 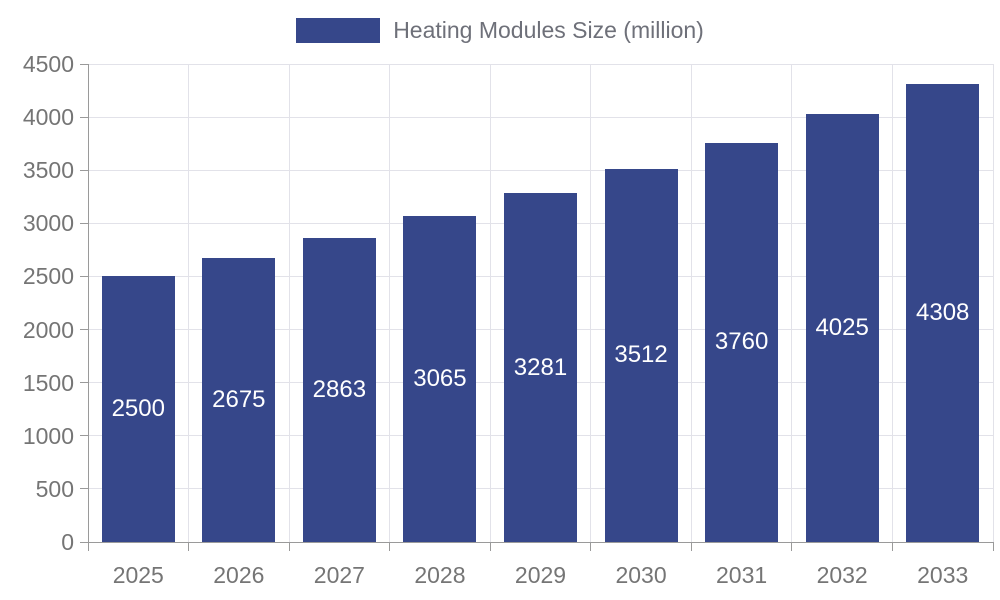 What do you see at coordinates (641, 575) in the screenshot?
I see `x-axis-tick-label-2030: 2030` at bounding box center [641, 575].